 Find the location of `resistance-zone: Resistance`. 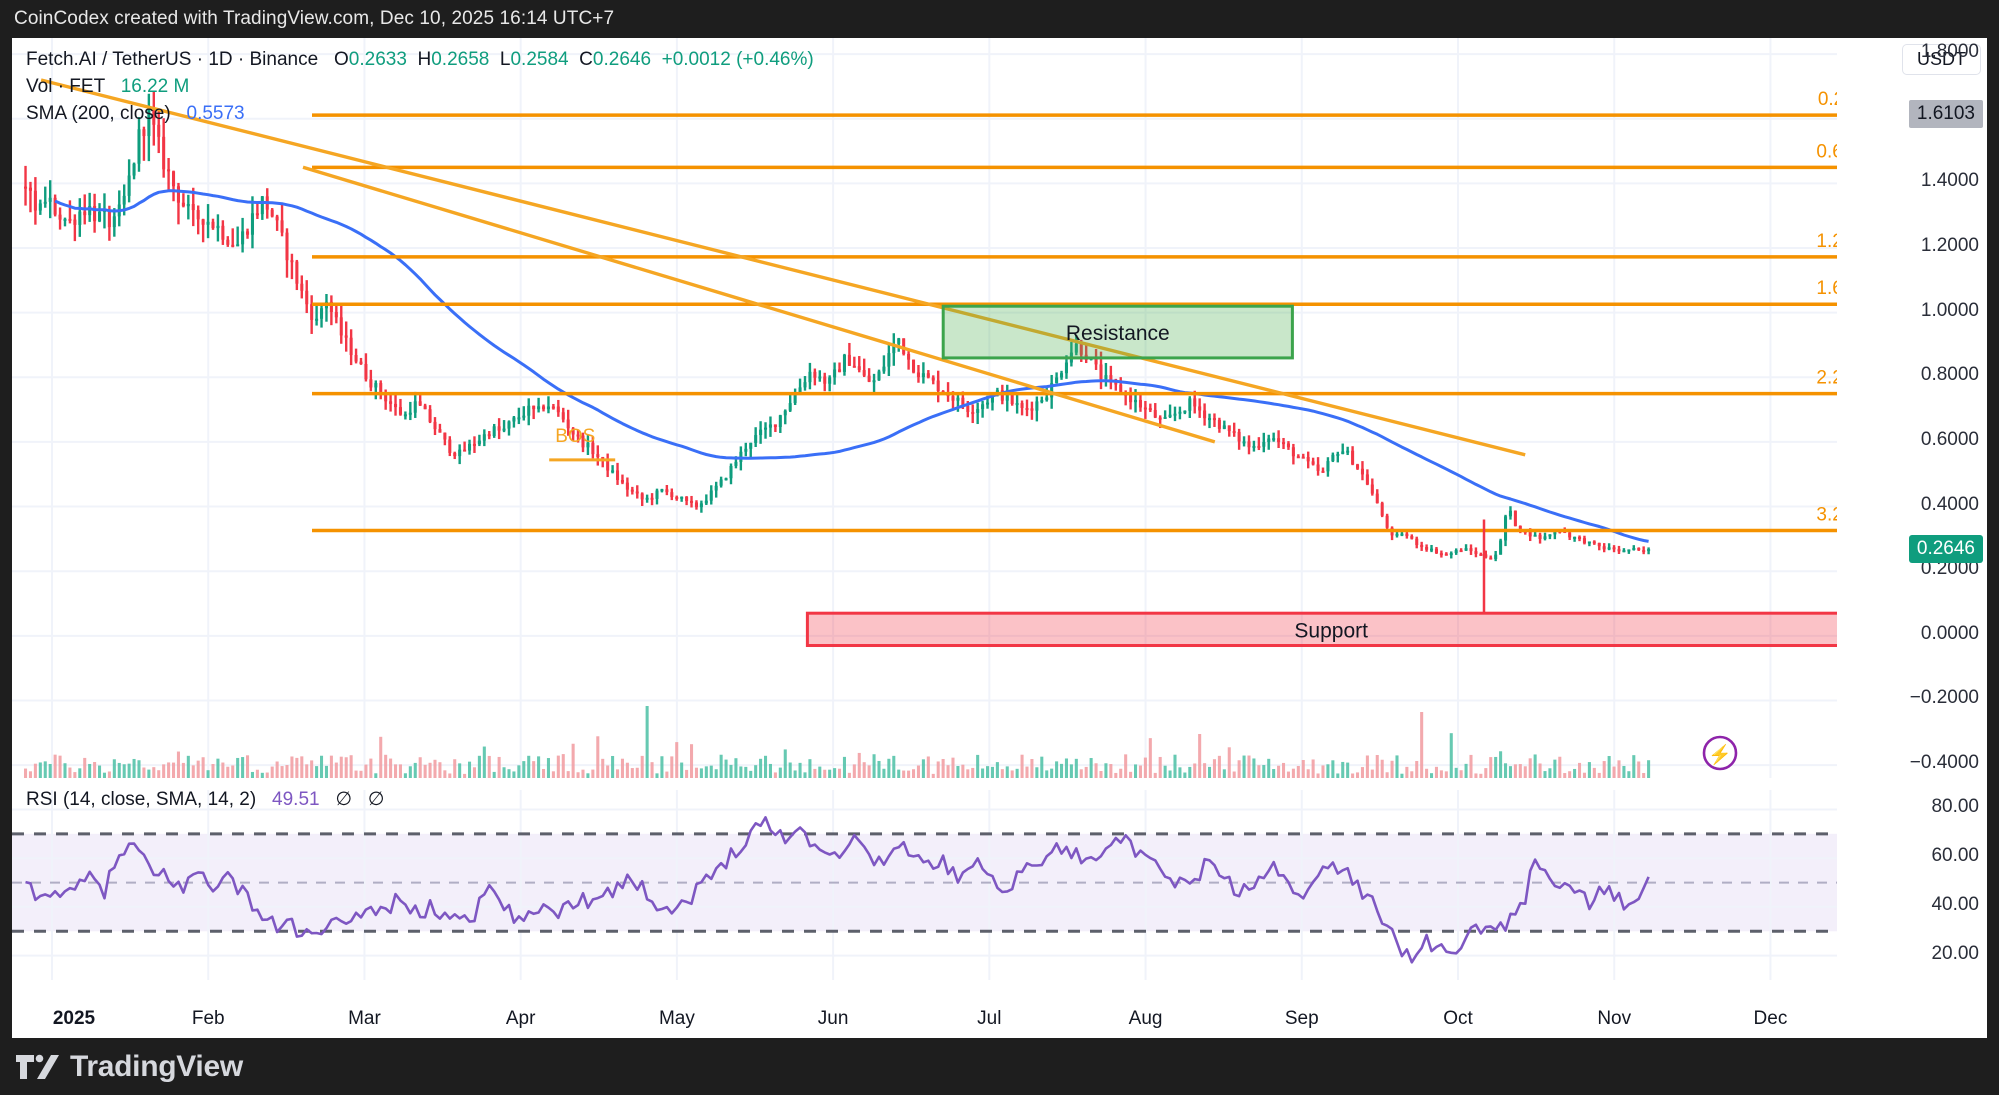

resistance-zone: Resistance is located at coordinates (1117, 332).